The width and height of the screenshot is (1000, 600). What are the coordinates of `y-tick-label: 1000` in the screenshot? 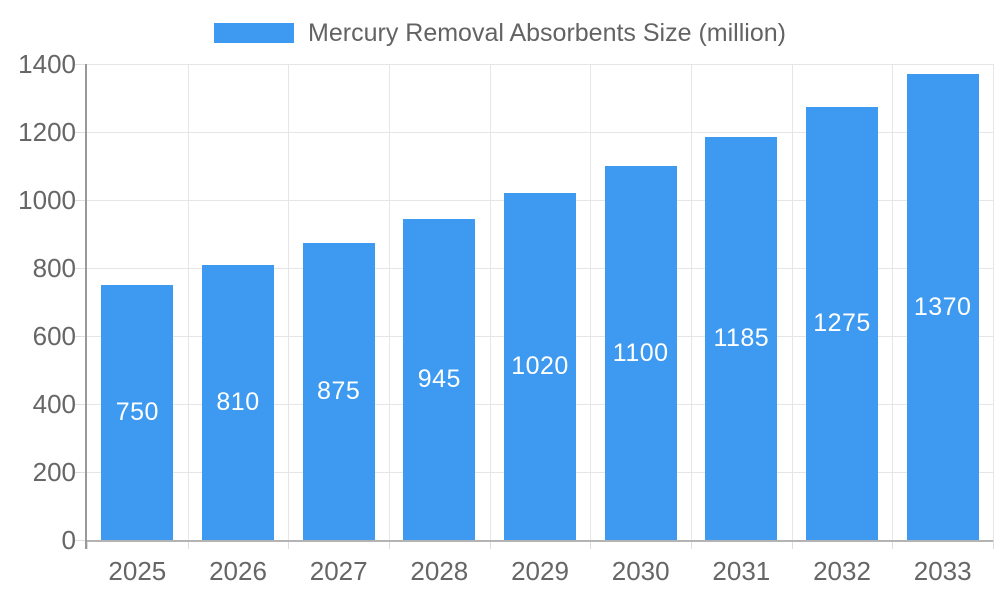 It's located at (47, 200).